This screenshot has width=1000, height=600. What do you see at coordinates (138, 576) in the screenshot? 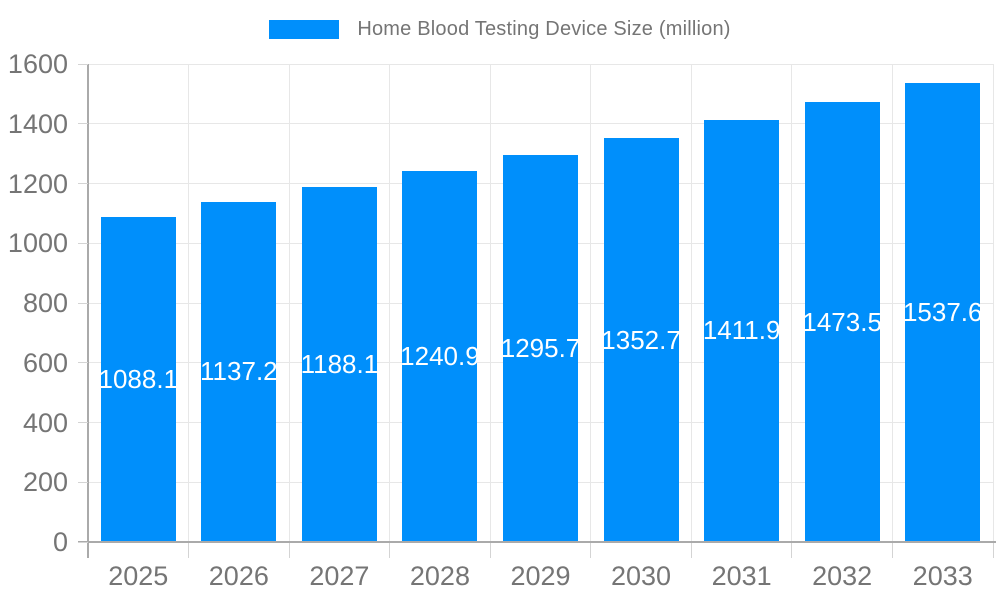
I see `x-axis-tick-label: 2025` at bounding box center [138, 576].